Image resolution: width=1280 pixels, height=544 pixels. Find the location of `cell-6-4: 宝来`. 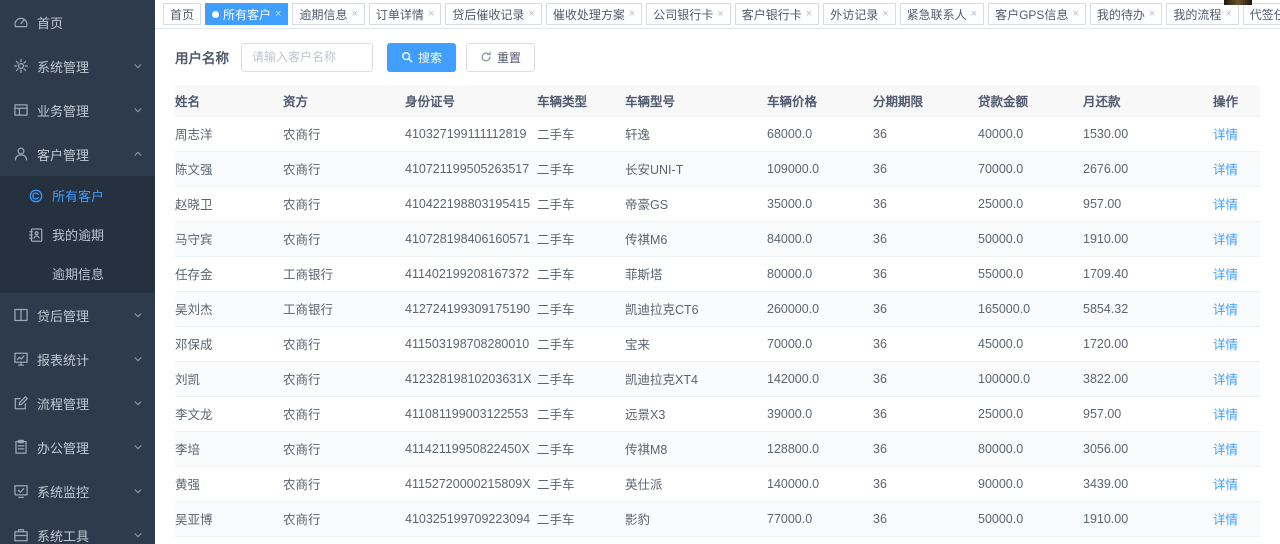

cell-6-4: 宝来 is located at coordinates (696, 343).